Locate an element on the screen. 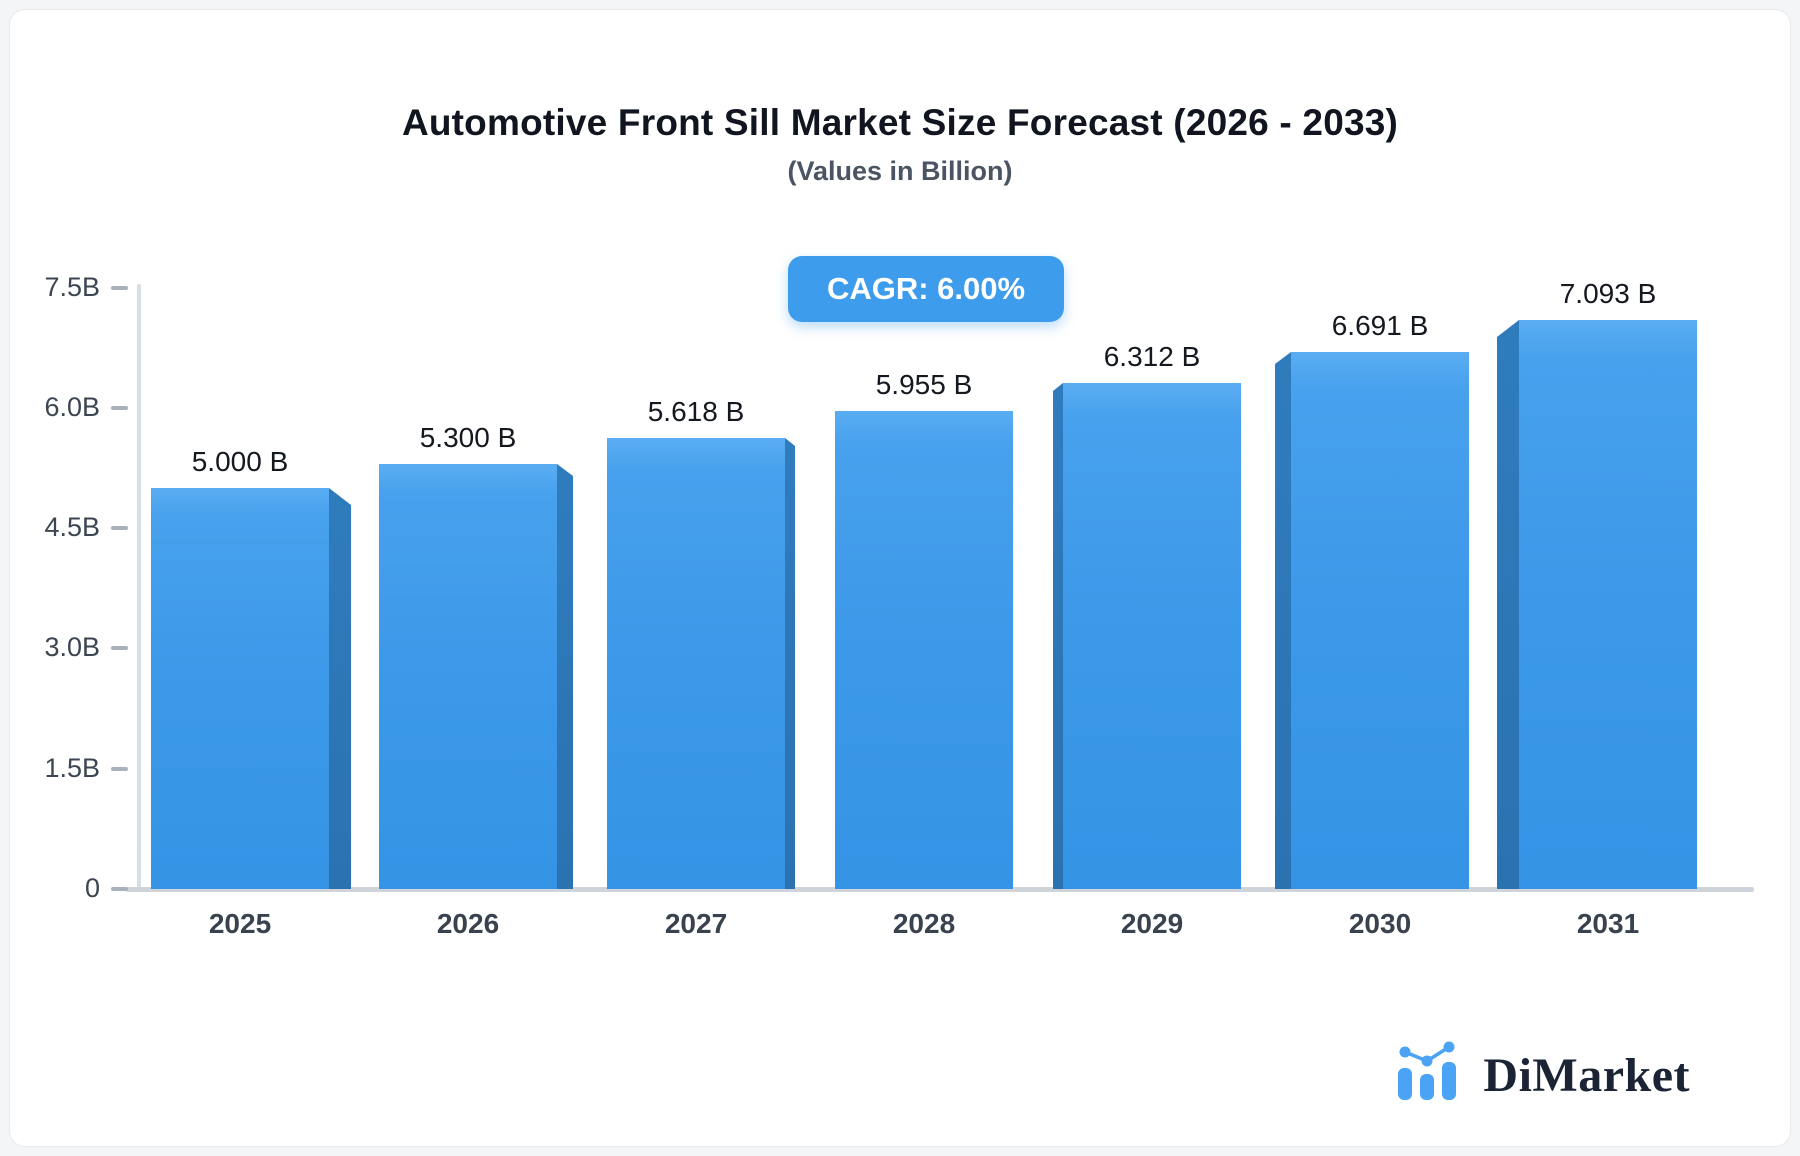 The width and height of the screenshot is (1800, 1156). bar-value-label: 7.093 B is located at coordinates (1608, 293).